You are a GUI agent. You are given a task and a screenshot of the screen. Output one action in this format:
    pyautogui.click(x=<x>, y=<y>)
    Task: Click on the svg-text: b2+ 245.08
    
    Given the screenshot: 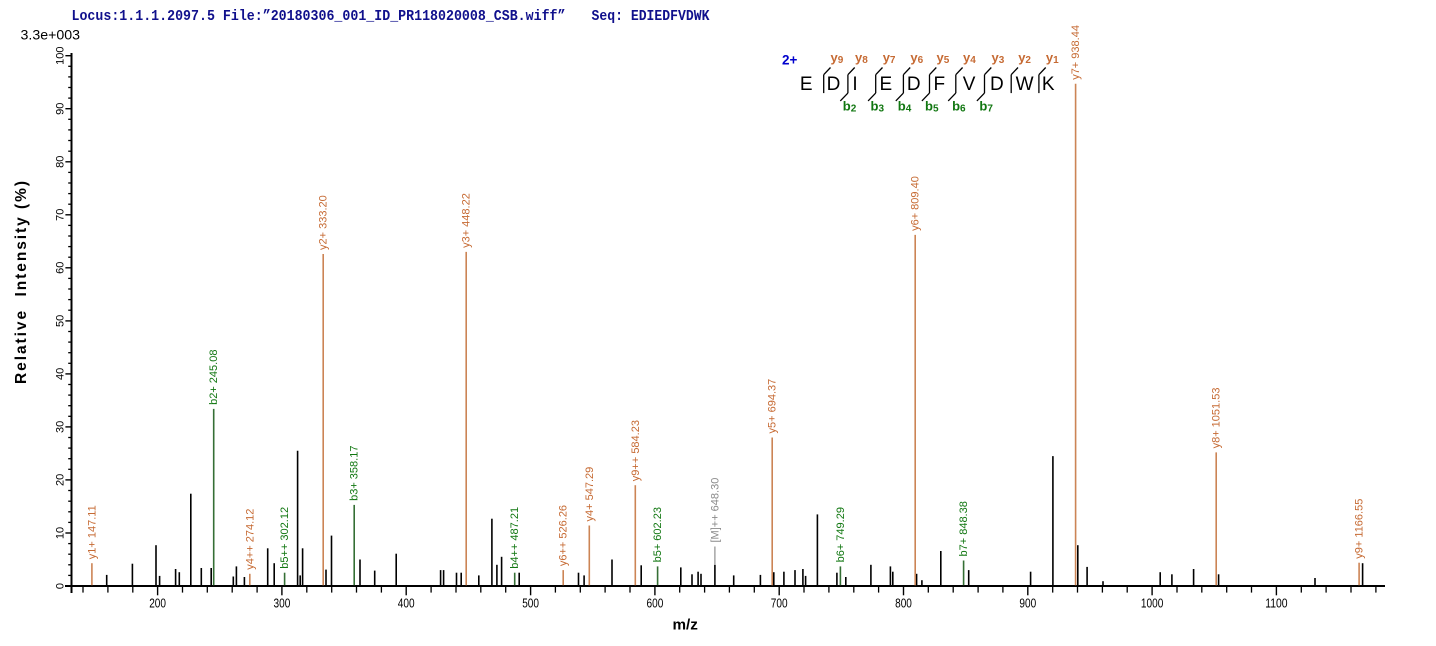 What is the action you would take?
    pyautogui.click(x=214, y=377)
    